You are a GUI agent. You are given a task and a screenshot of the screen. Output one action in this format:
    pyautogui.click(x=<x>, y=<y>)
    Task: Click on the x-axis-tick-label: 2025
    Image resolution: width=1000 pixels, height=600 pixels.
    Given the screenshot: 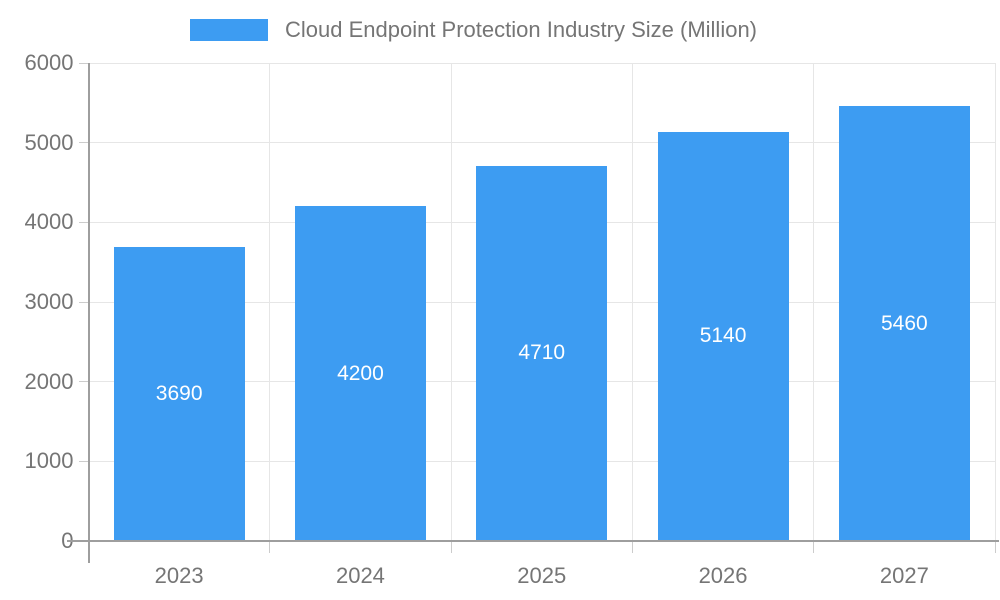 What is the action you would take?
    pyautogui.click(x=542, y=575)
    